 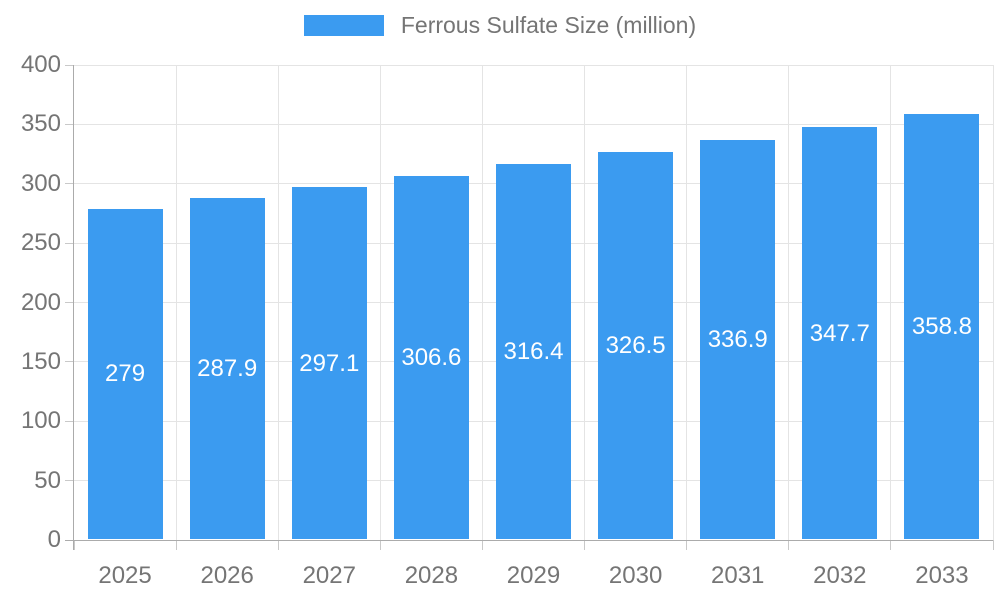 What do you see at coordinates (227, 575) in the screenshot?
I see `x-axis-tick-label: 2026` at bounding box center [227, 575].